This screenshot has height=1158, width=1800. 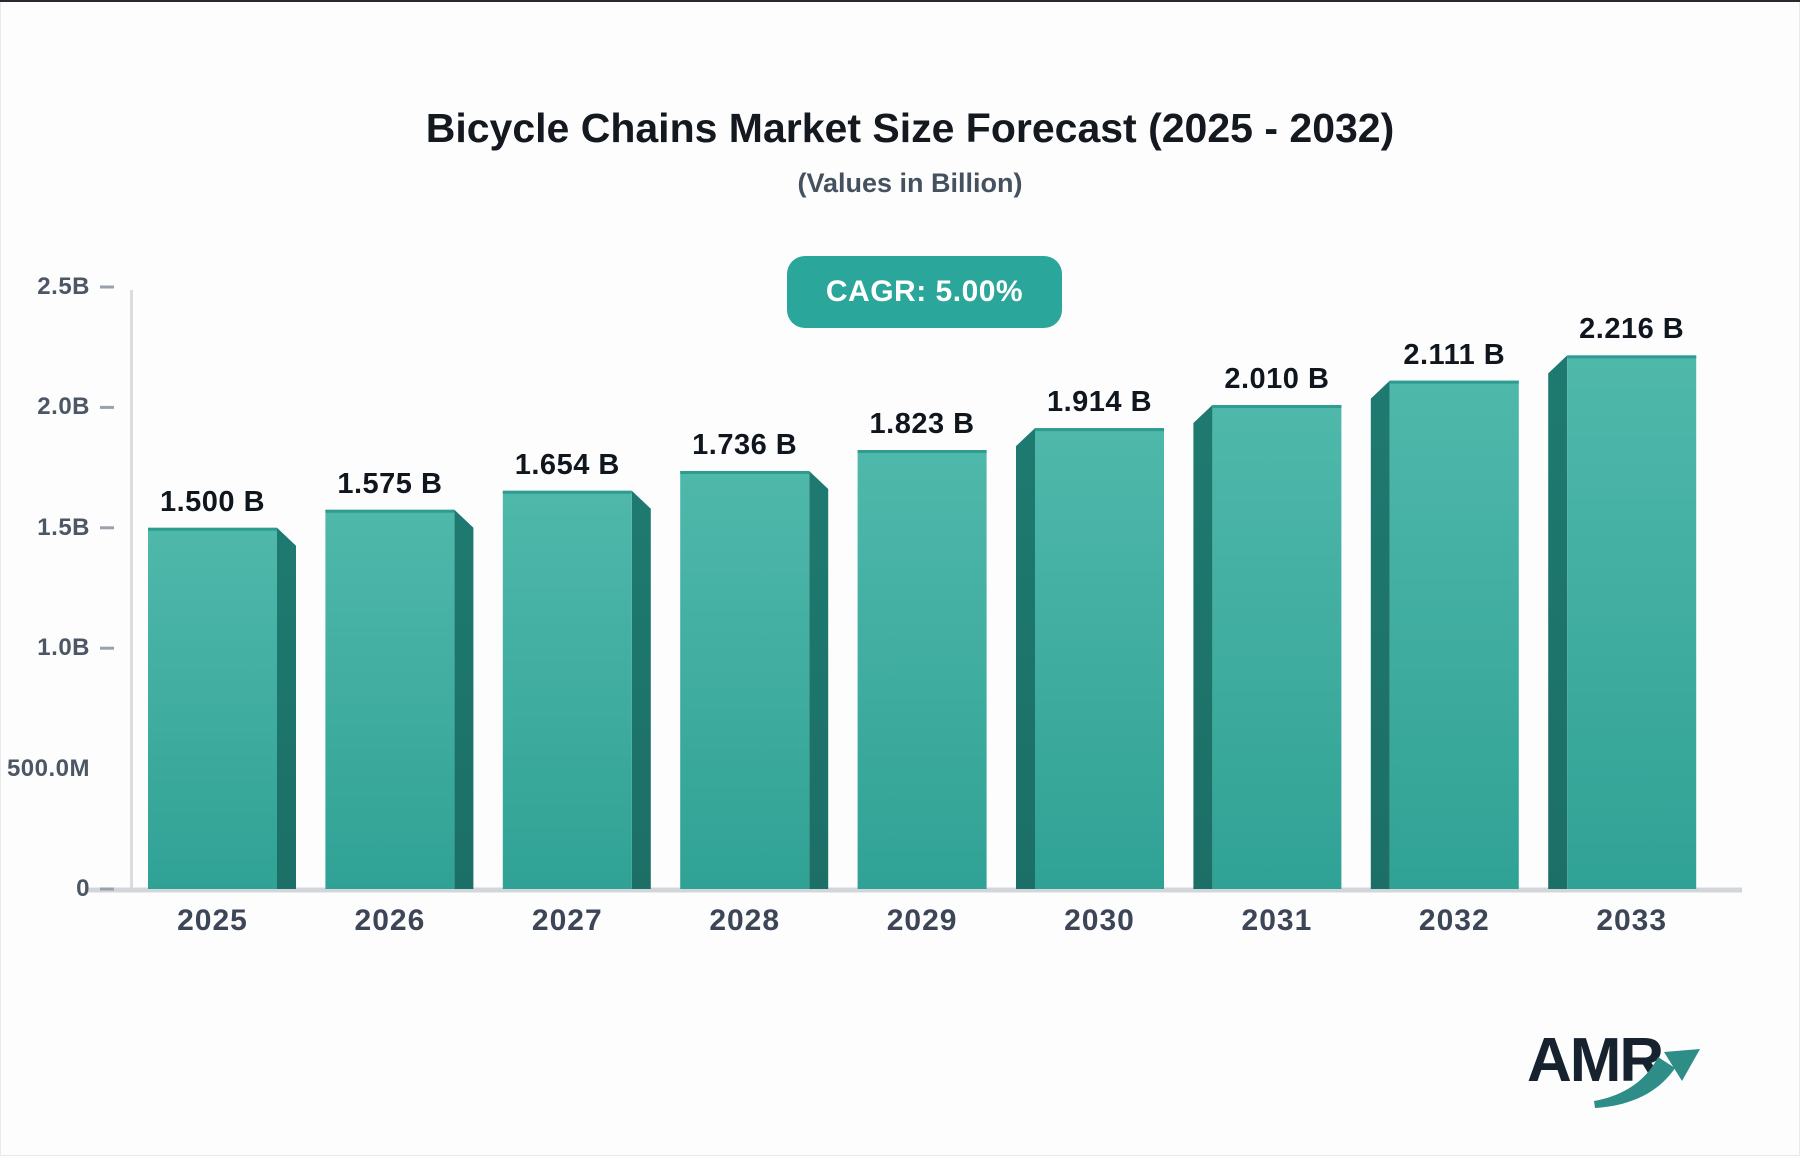 What do you see at coordinates (1099, 920) in the screenshot?
I see `x-tick-label-2030: 2030` at bounding box center [1099, 920].